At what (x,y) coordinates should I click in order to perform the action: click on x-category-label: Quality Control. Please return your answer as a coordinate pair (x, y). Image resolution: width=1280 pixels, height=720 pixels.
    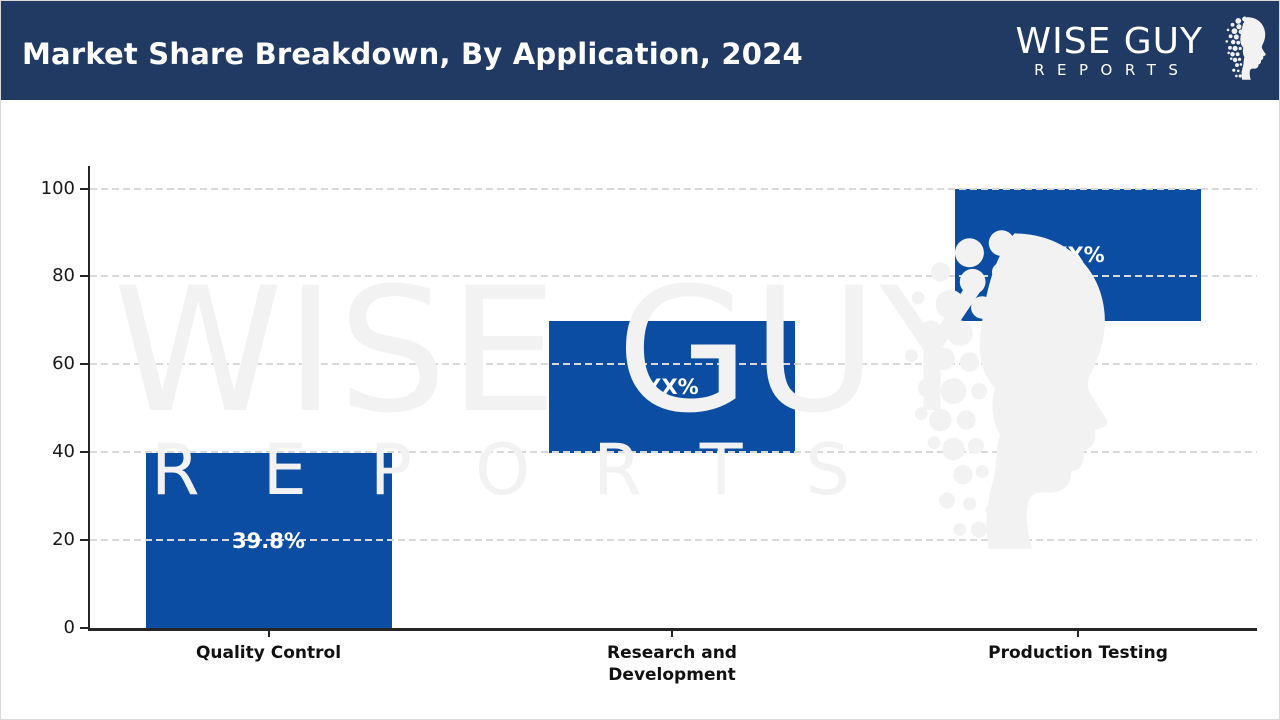
    Looking at the image, I should click on (268, 653).